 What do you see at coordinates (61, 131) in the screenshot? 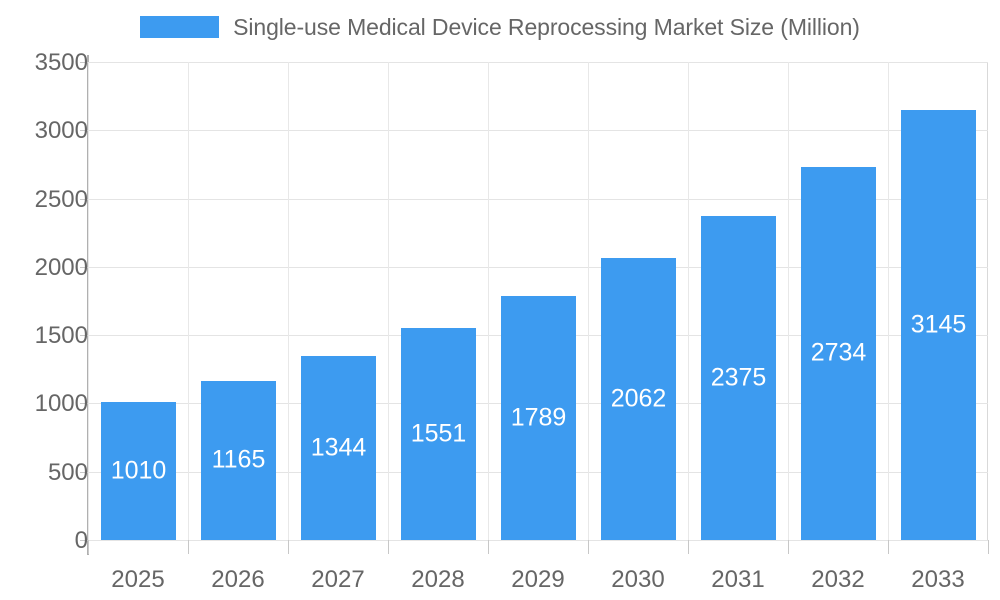
I see `y-axis-tick-label: 3000` at bounding box center [61, 131].